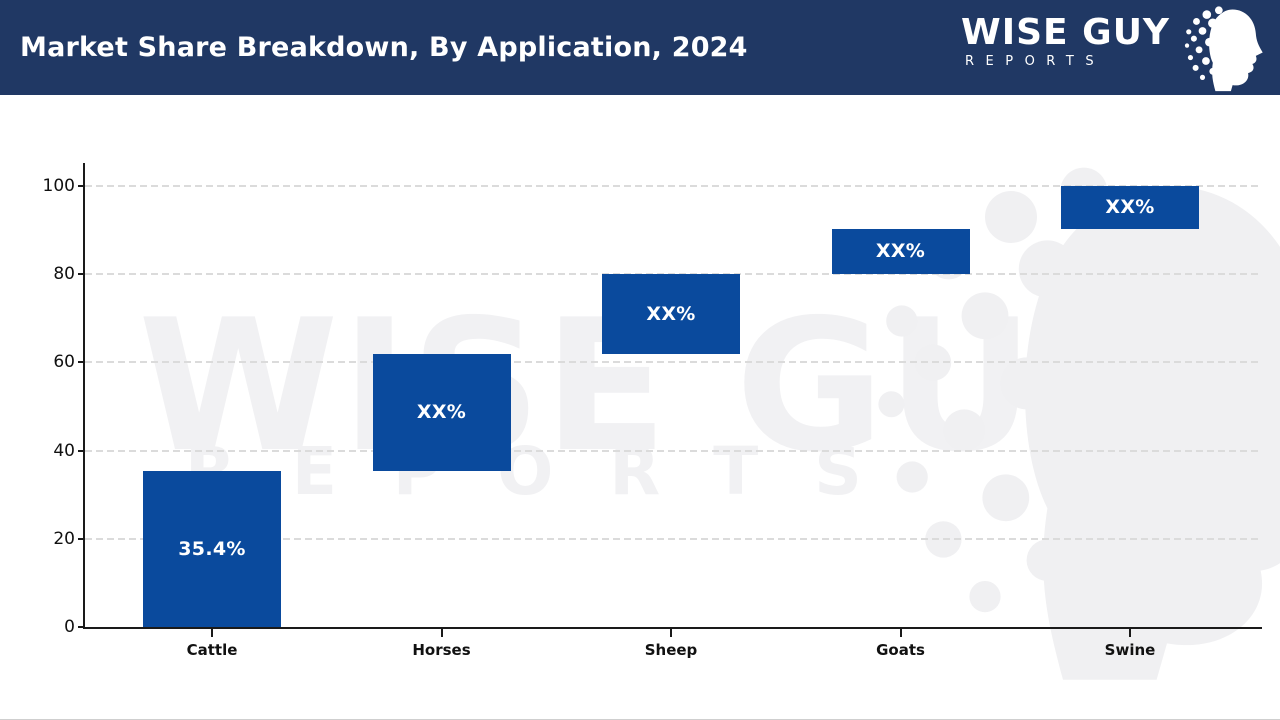 This screenshot has width=1280, height=720. I want to click on y-tick-label-40: 40, so click(64, 450).